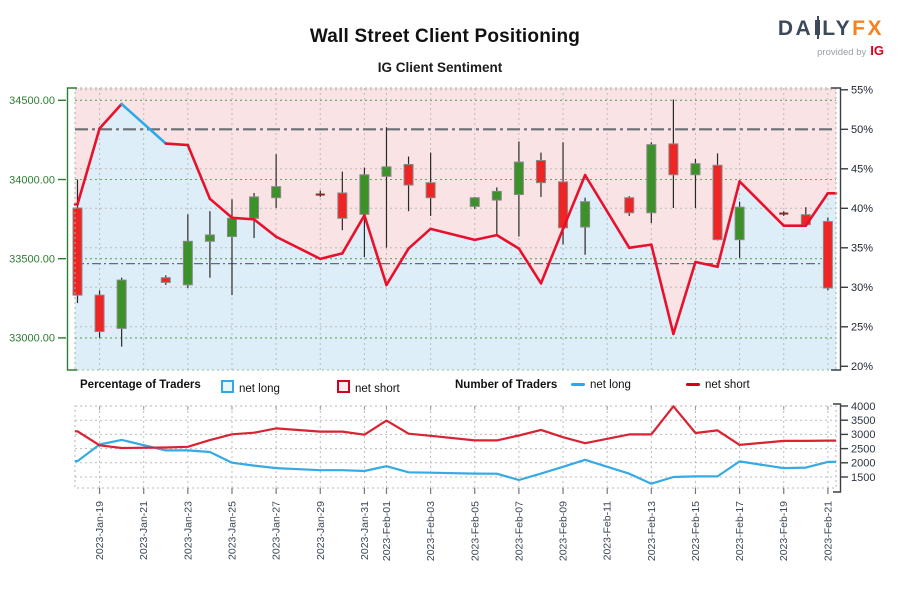  What do you see at coordinates (43, 229) in the screenshot?
I see `price-axis: 34500.00 34000.00 33500.00 33000.00` at bounding box center [43, 229].